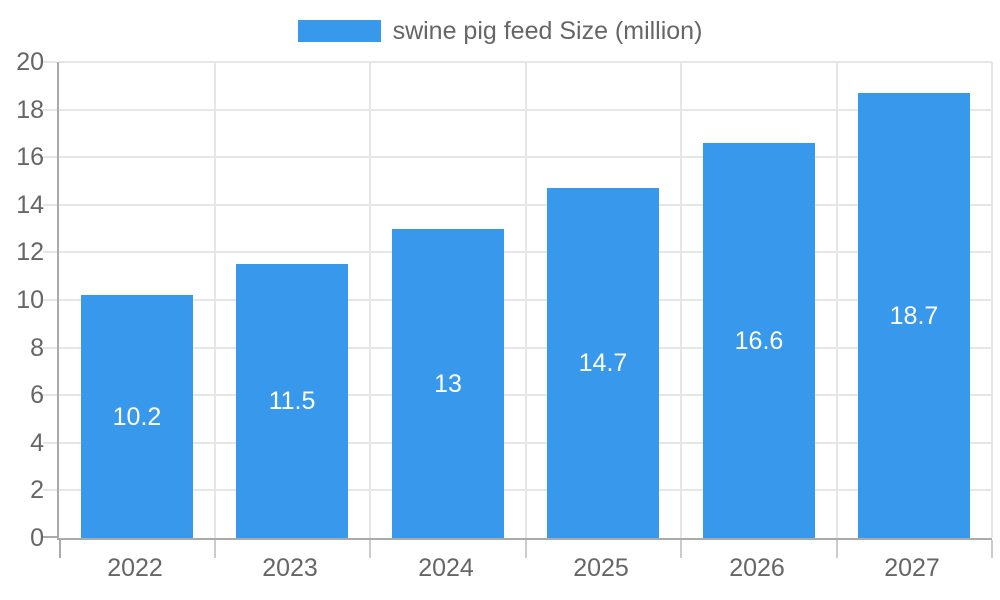 This screenshot has width=1000, height=600. What do you see at coordinates (37, 443) in the screenshot?
I see `y-axis-label: 4` at bounding box center [37, 443].